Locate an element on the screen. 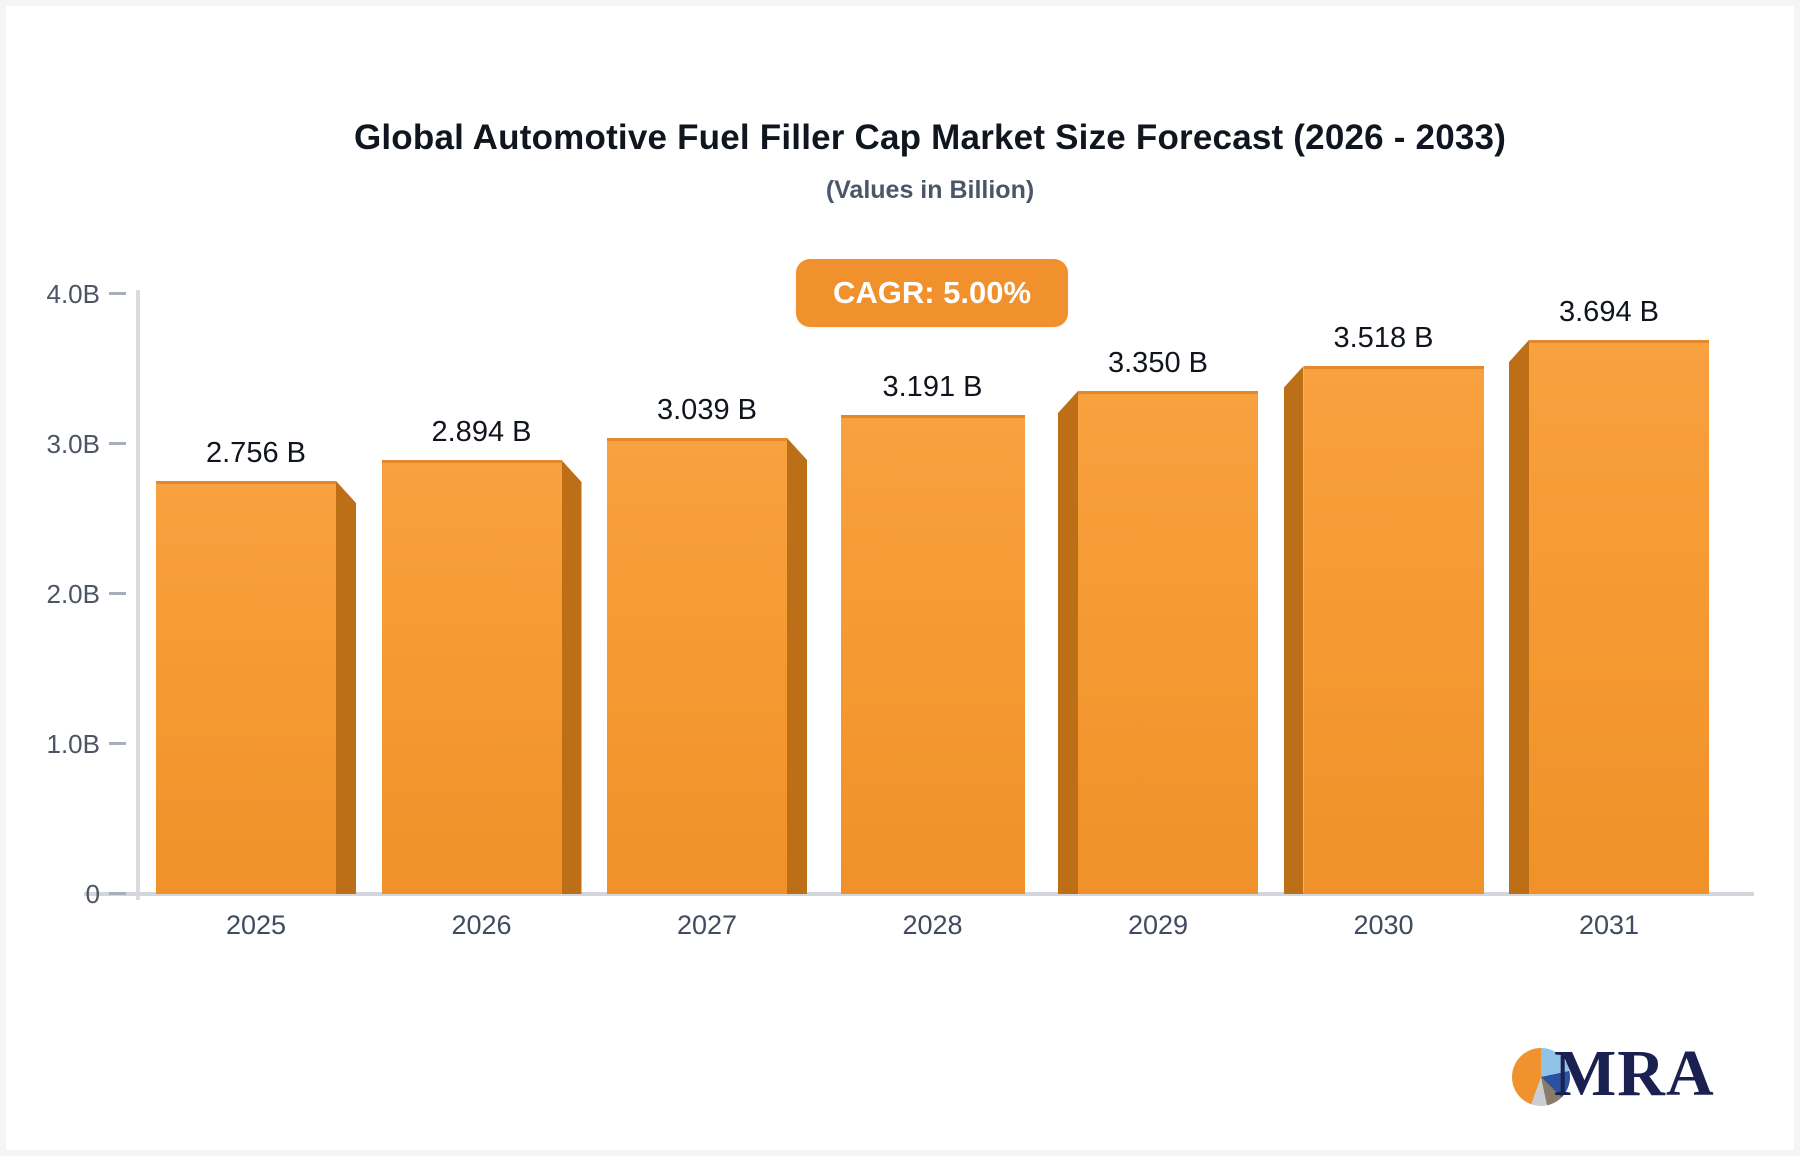 The width and height of the screenshot is (1800, 1162). bar-2026 is located at coordinates (471, 677).